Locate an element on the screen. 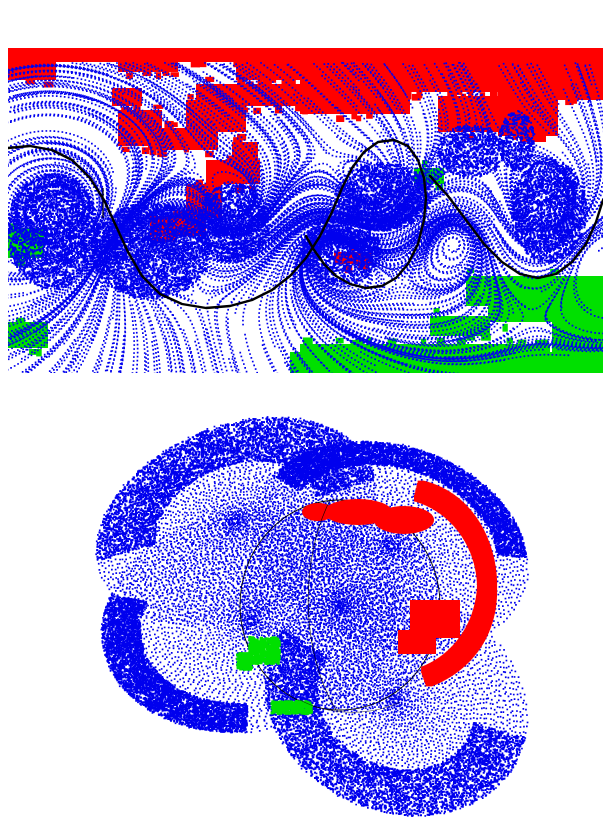  separatrix-contour-right is located at coordinates (515, 227).